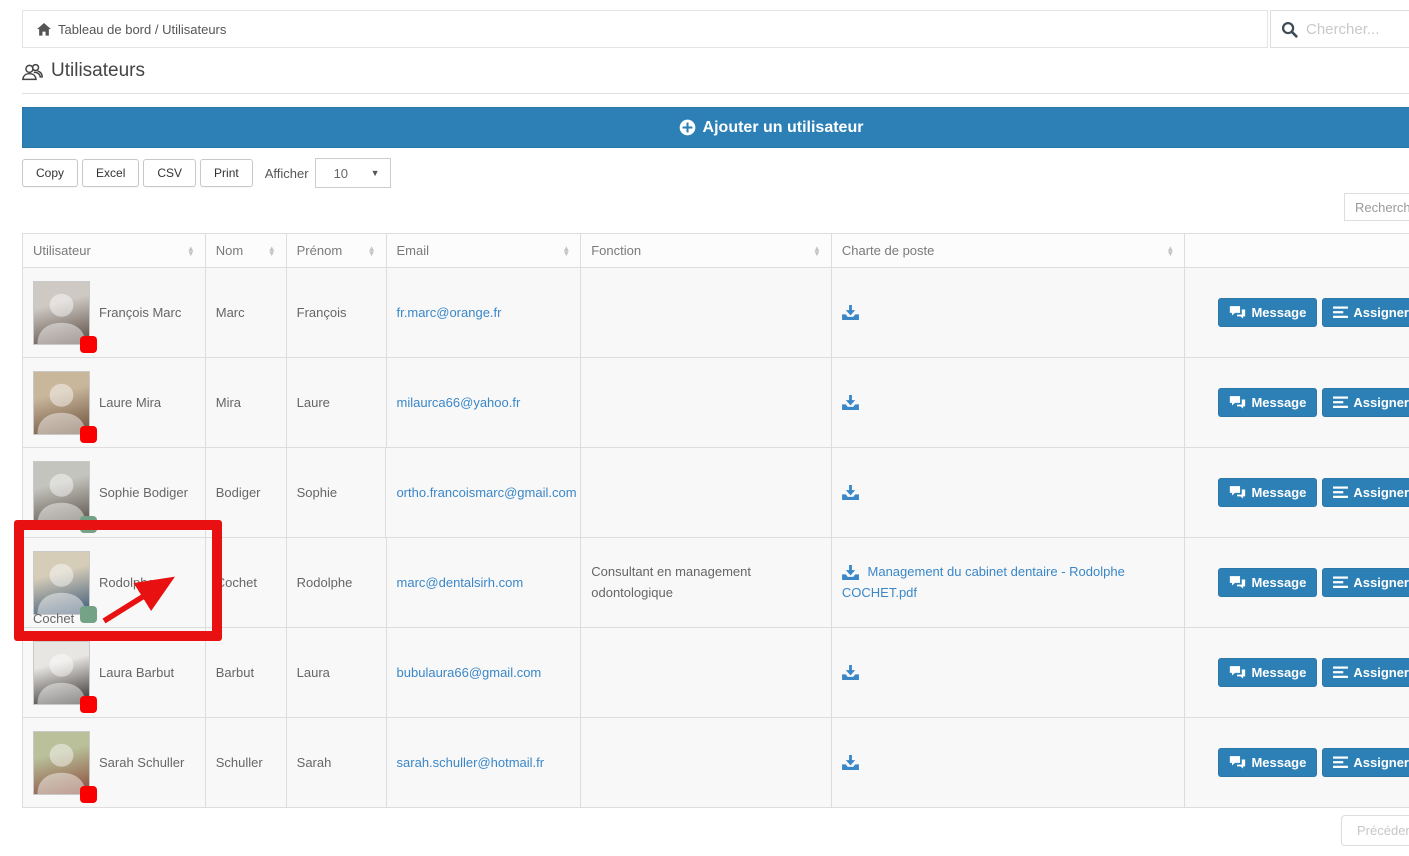 The image size is (1409, 856). Describe the element at coordinates (317, 492) in the screenshot. I see `prenom-value: Sophie` at that location.